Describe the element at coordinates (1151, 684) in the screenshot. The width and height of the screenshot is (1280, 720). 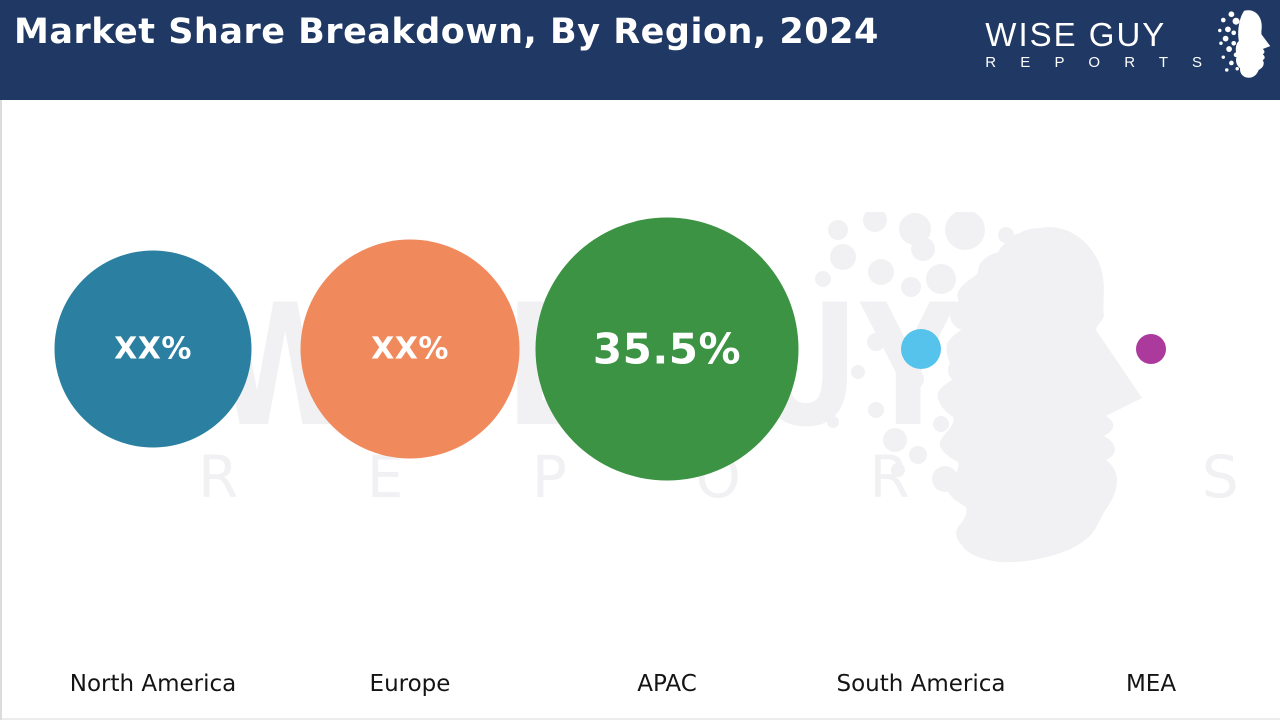
I see `category-label-mea: MEA` at that location.